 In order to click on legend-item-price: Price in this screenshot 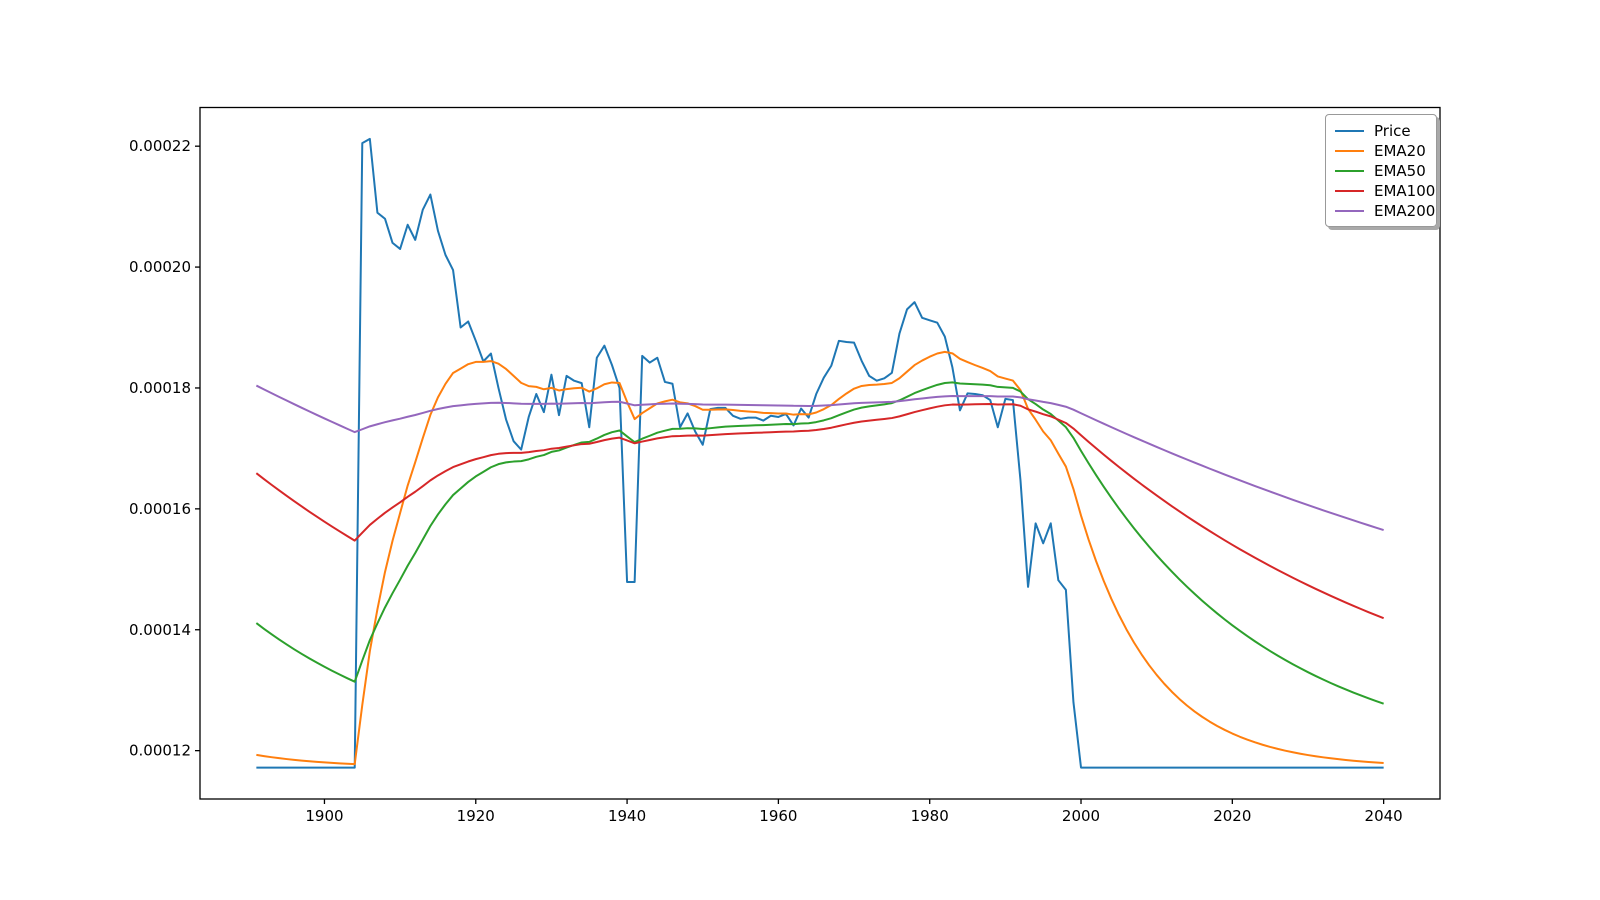, I will do `click(1381, 131)`.